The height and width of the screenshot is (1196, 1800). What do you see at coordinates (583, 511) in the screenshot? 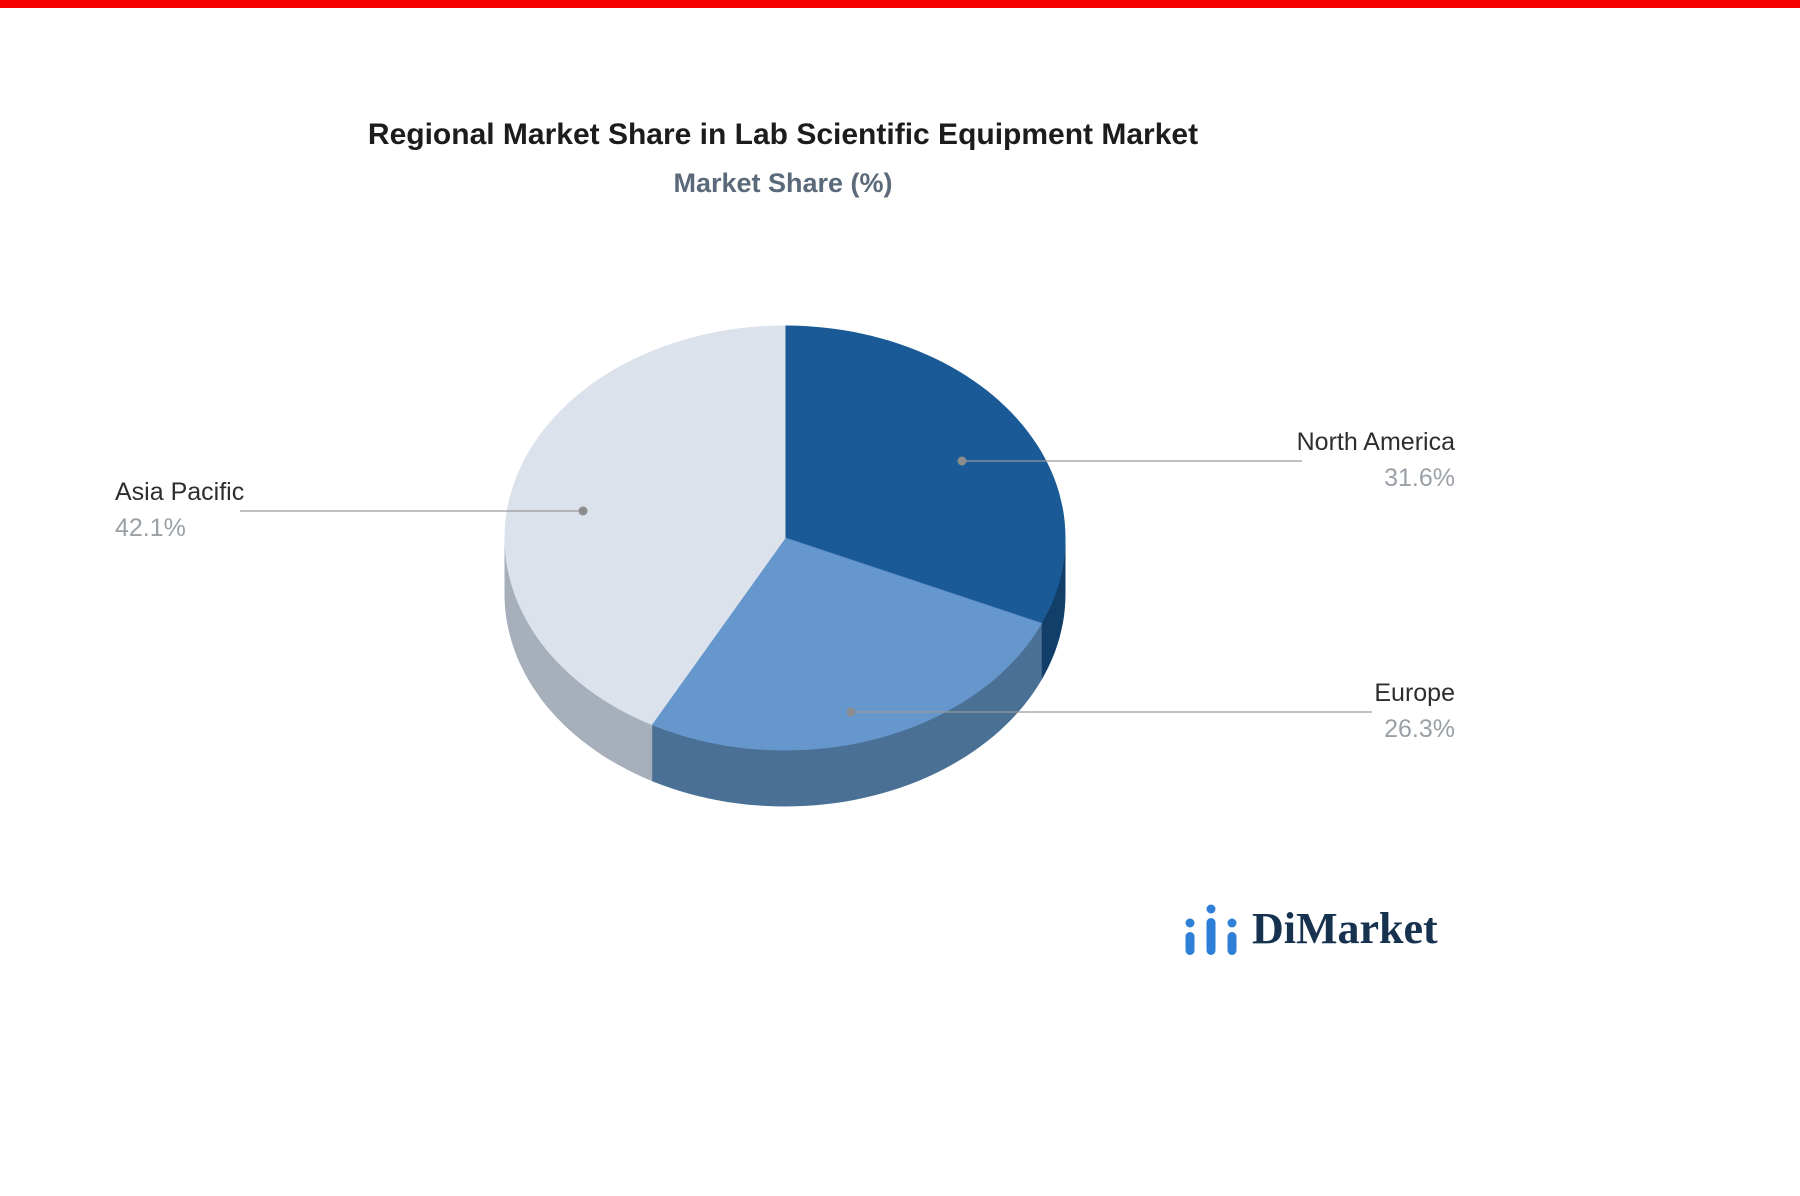
I see `leader-dot-asia-pacific` at bounding box center [583, 511].